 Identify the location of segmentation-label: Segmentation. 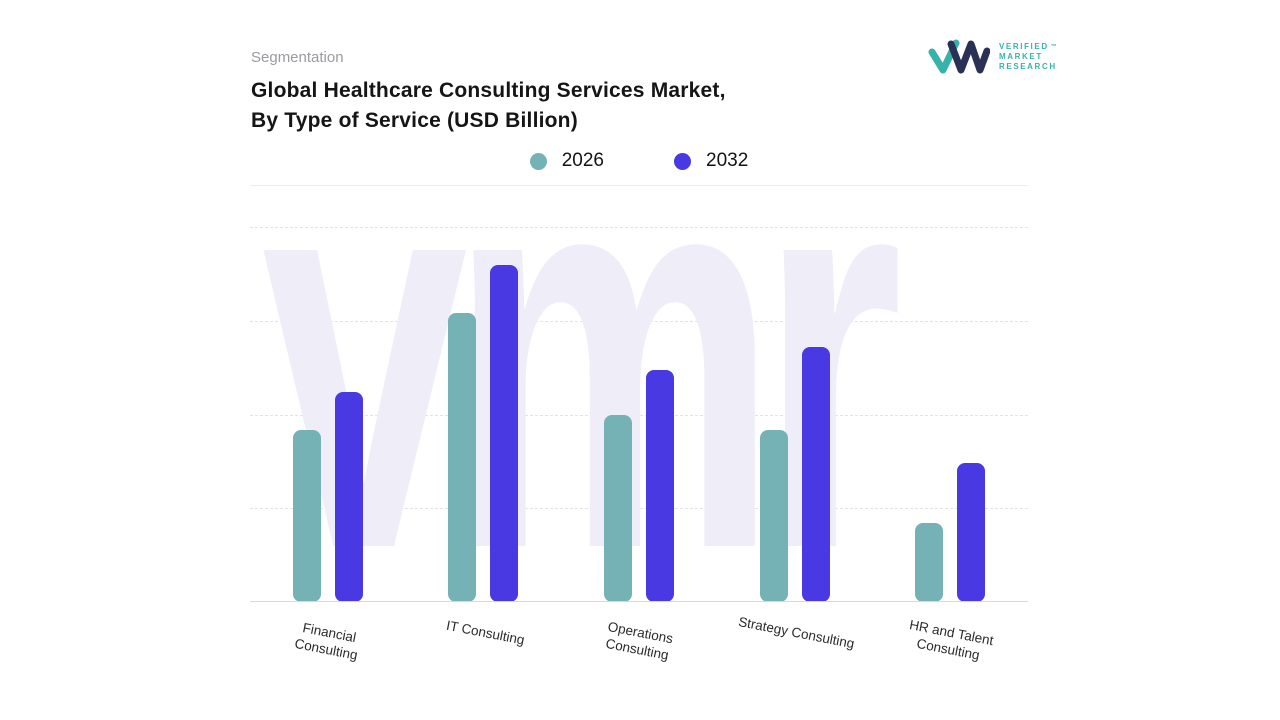
(297, 57).